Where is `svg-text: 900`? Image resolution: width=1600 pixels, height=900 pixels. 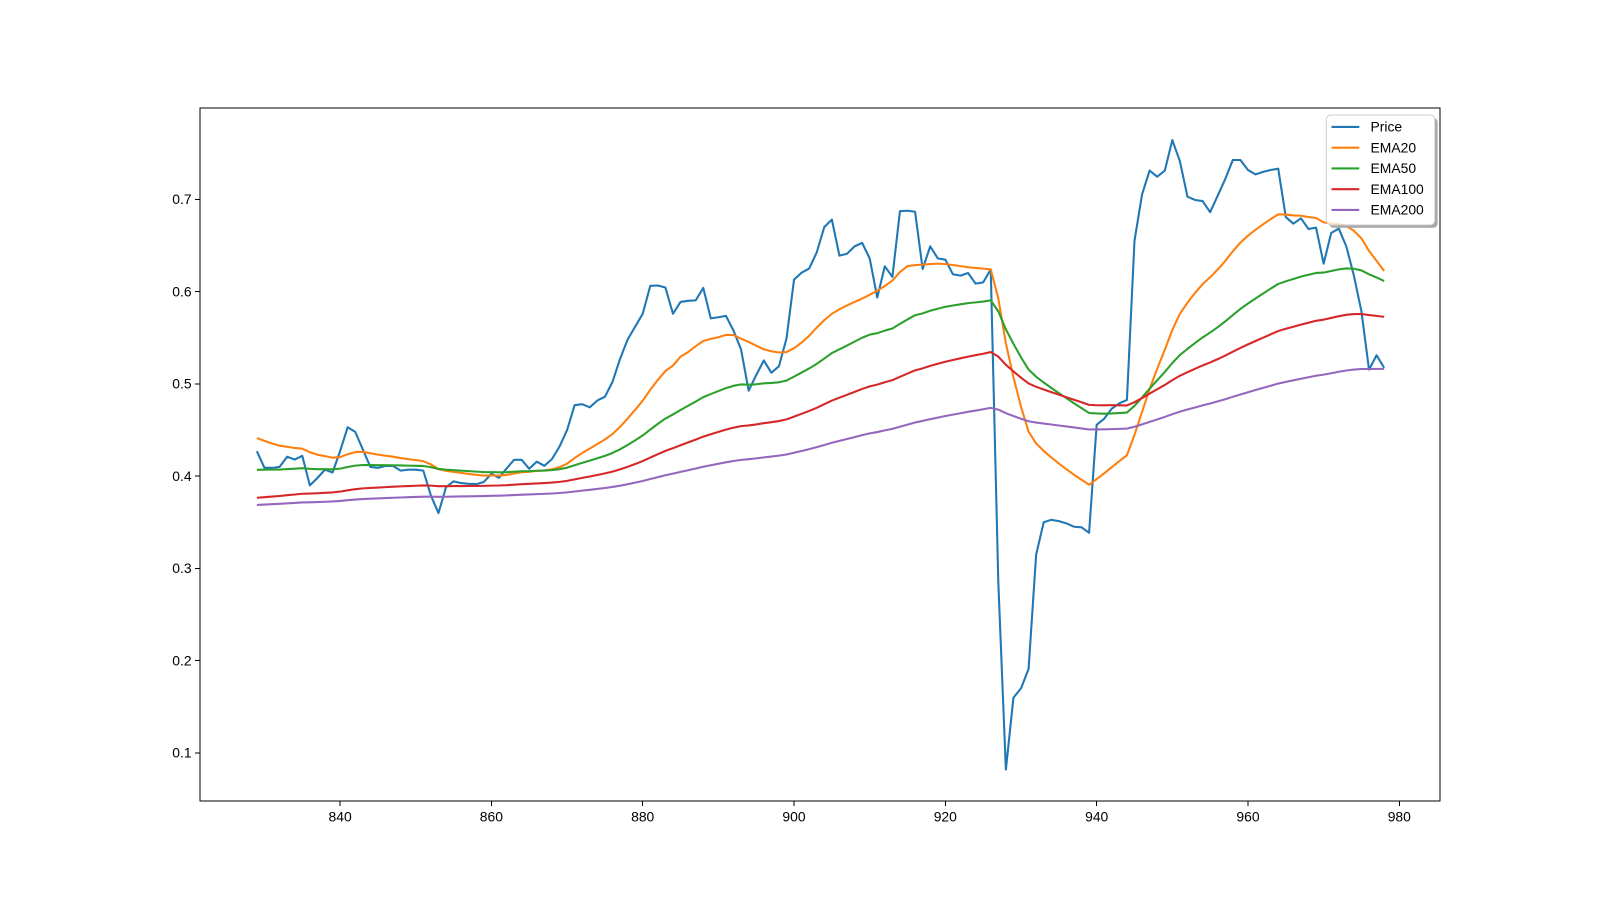 svg-text: 900 is located at coordinates (793, 817).